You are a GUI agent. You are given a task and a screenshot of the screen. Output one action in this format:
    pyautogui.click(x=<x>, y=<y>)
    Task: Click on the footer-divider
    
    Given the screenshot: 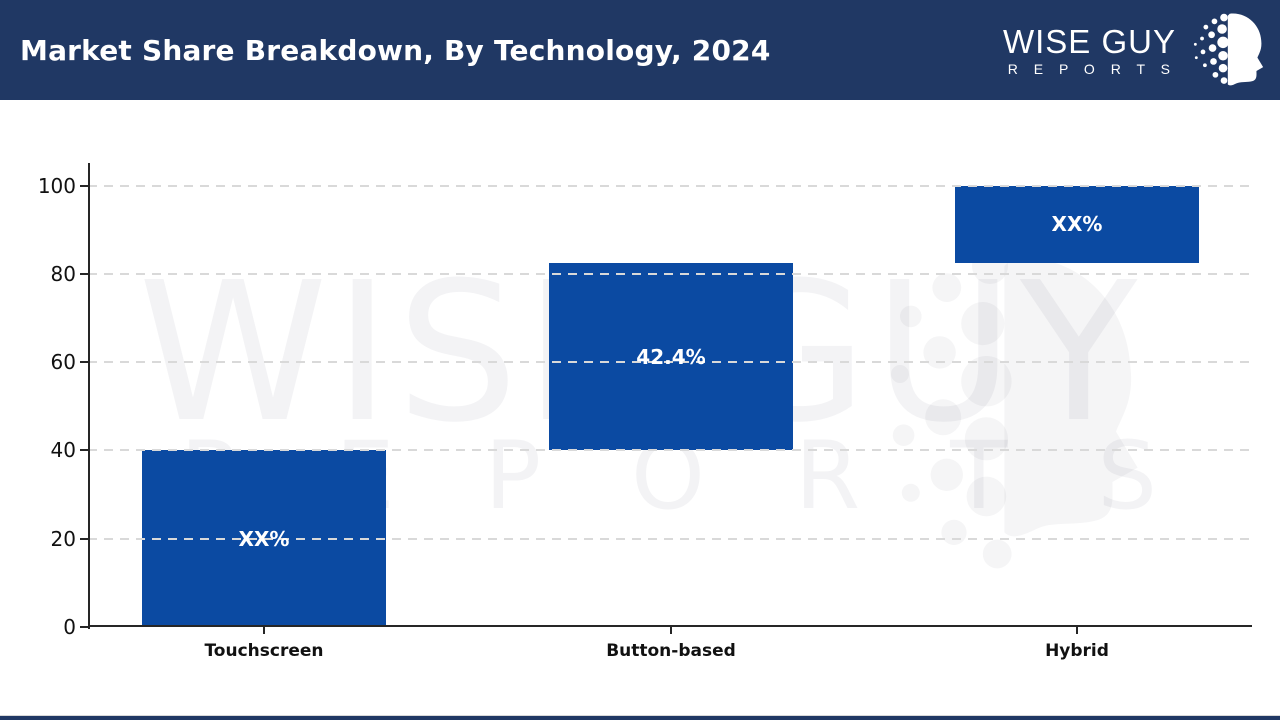 What is the action you would take?
    pyautogui.click(x=640, y=715)
    